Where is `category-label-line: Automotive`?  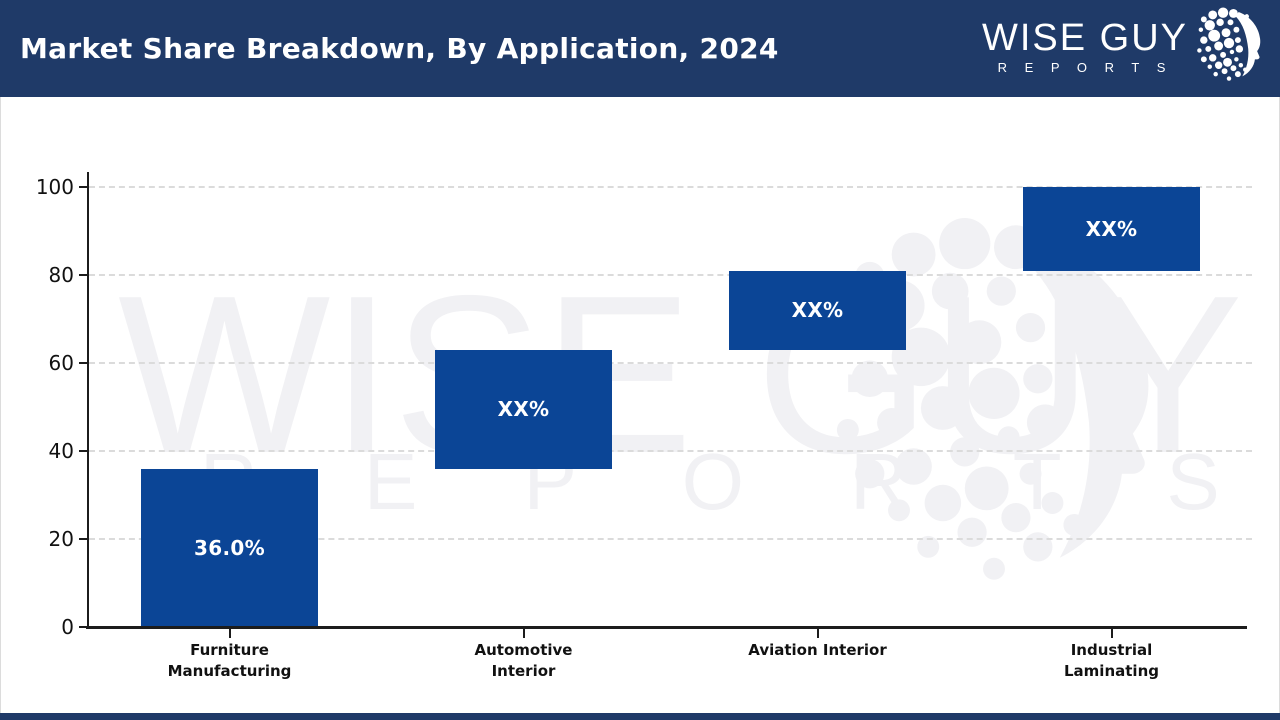 category-label-line: Automotive is located at coordinates (523, 650).